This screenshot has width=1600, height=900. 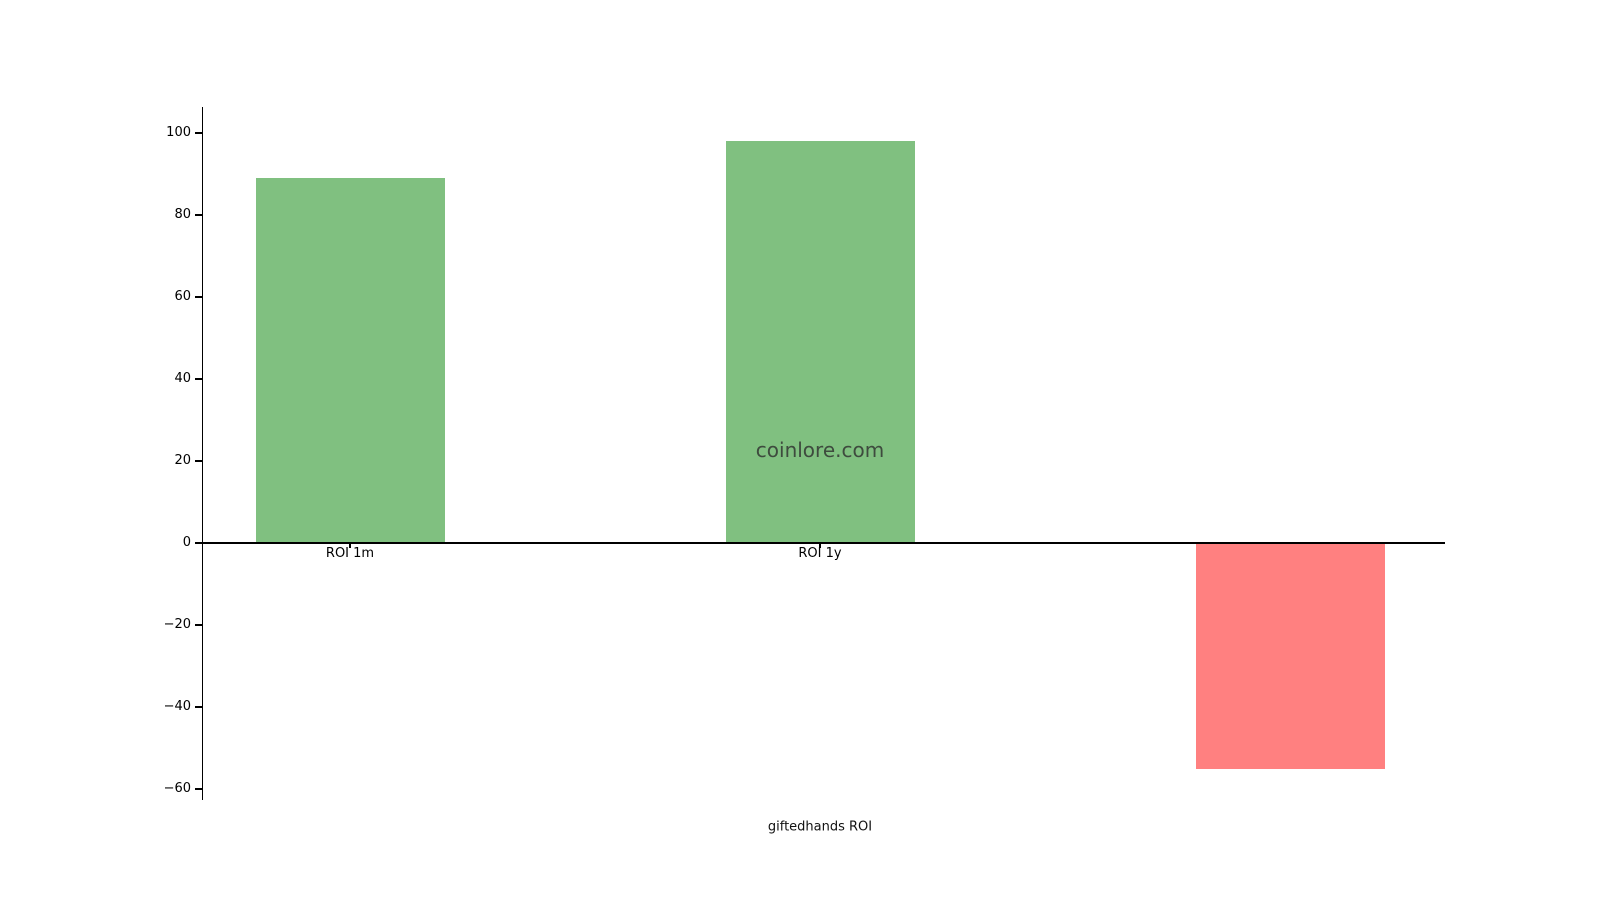 What do you see at coordinates (182, 296) in the screenshot?
I see `y-tick-label: 60` at bounding box center [182, 296].